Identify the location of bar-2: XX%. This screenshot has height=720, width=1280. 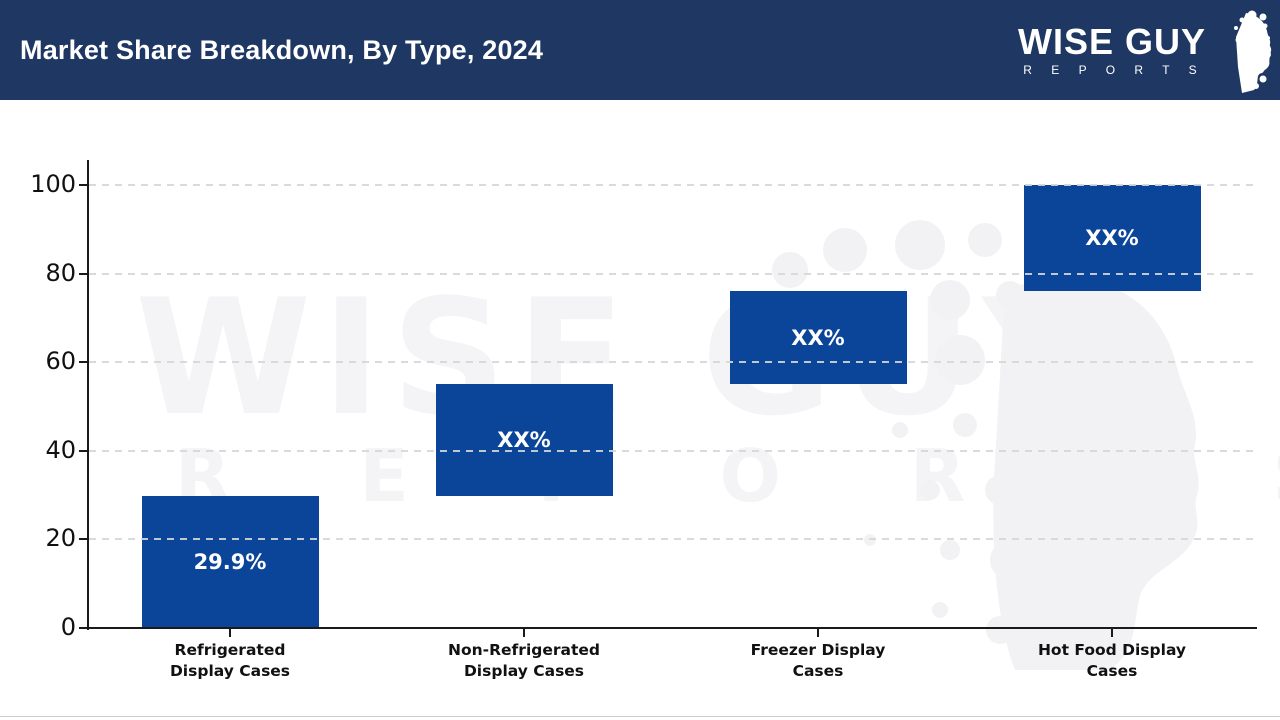
(524, 440).